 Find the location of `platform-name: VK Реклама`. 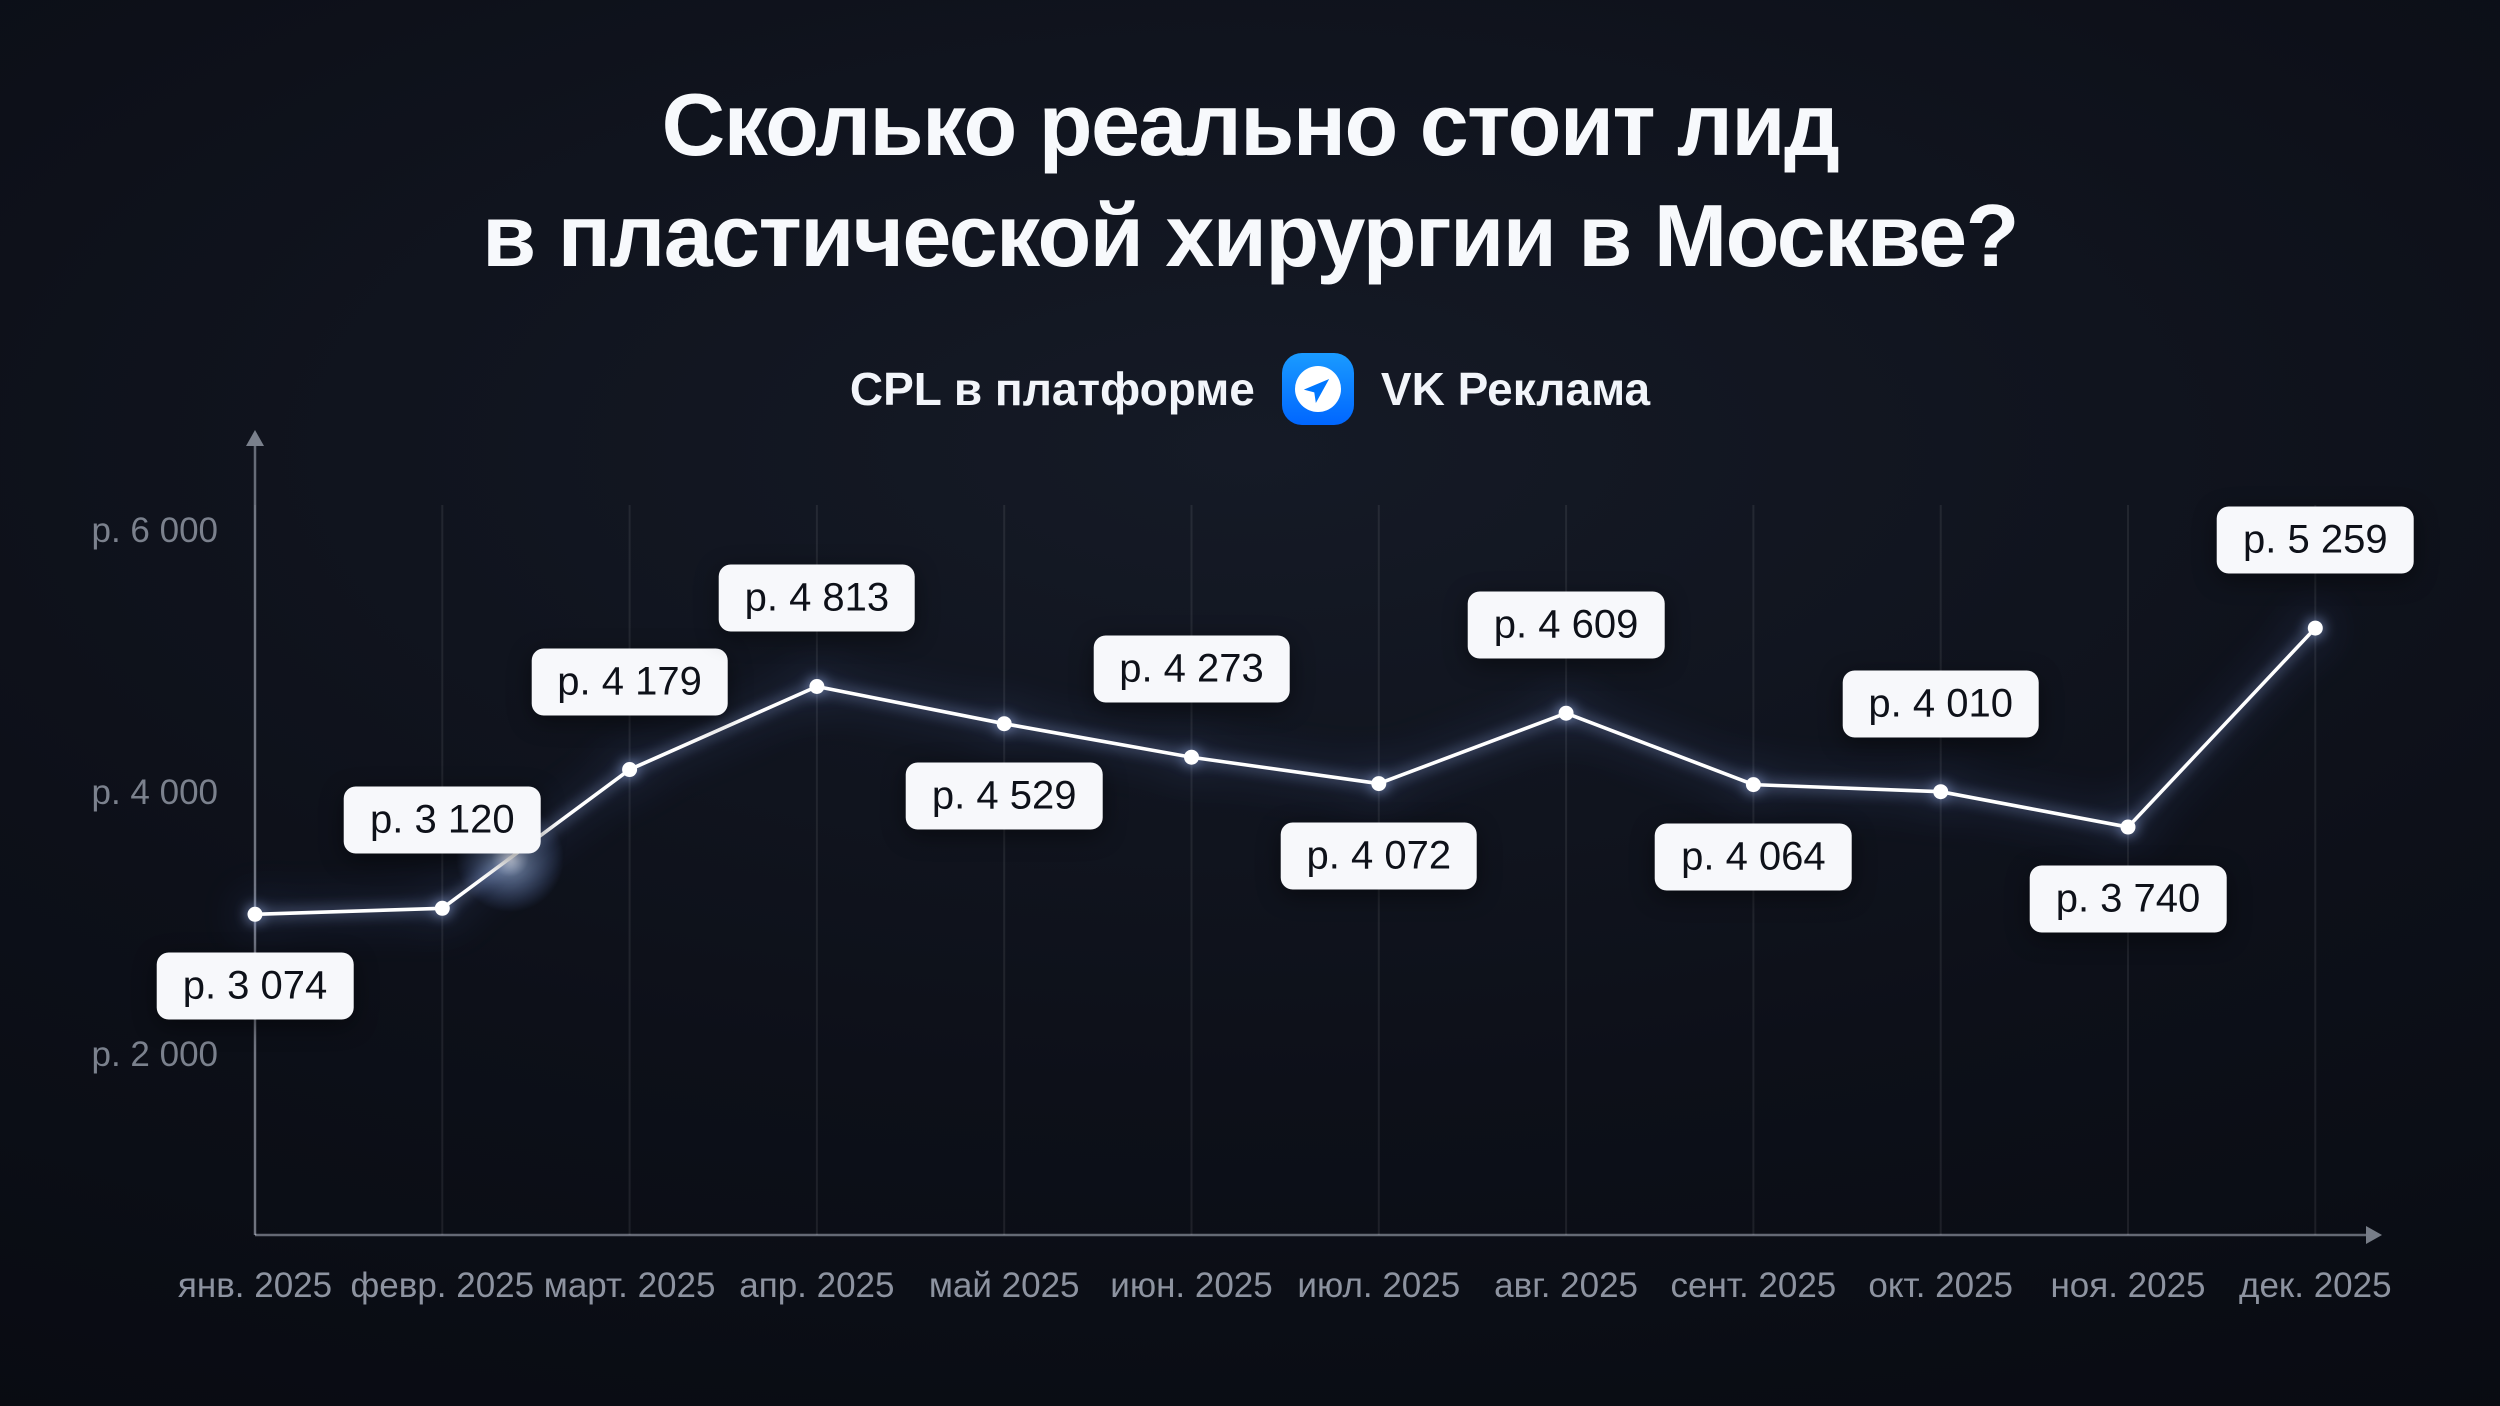

platform-name: VK Реклама is located at coordinates (1515, 389).